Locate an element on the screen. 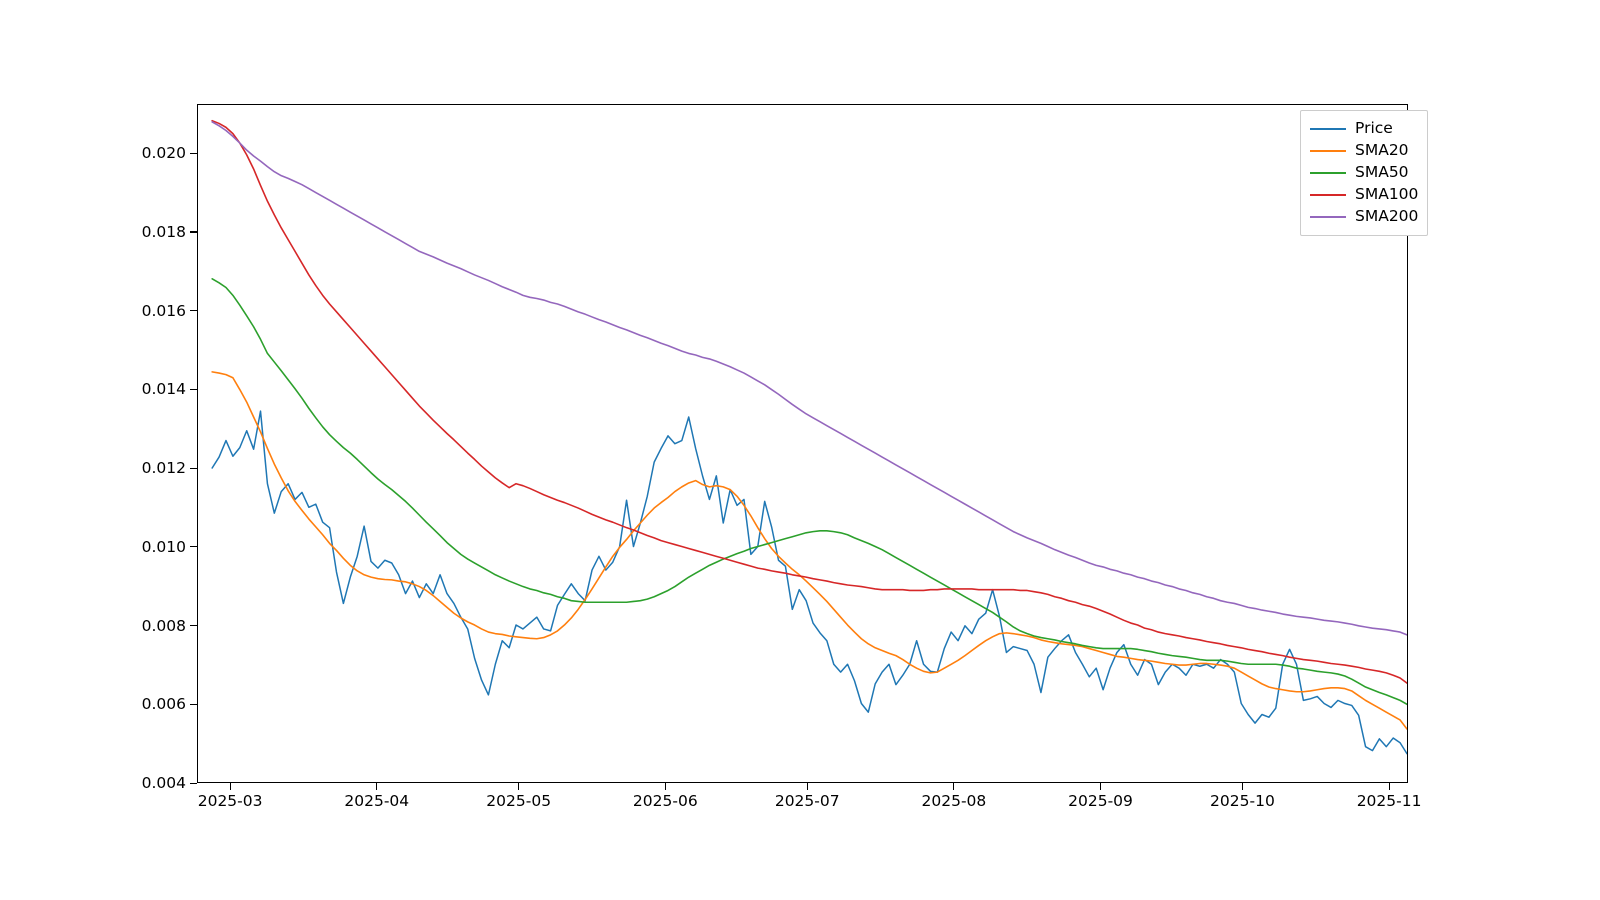  y-tick-label: 0.006 is located at coordinates (163, 704).